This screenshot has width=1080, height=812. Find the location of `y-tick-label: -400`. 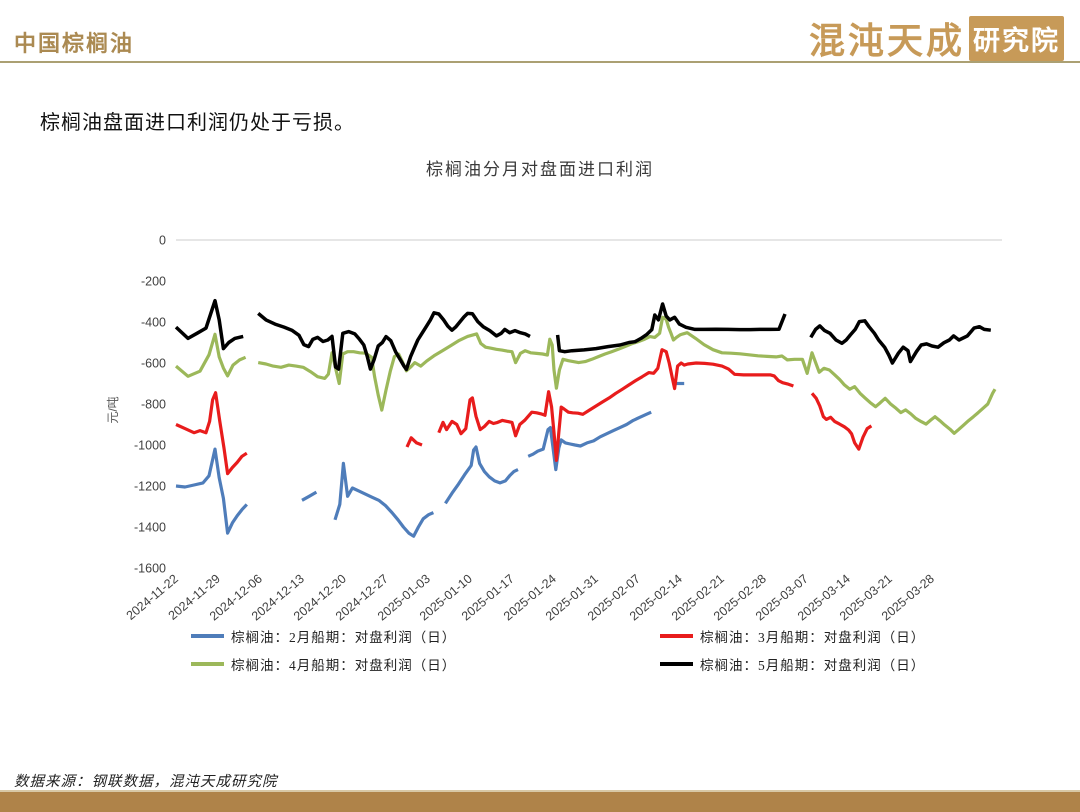

y-tick-label: -400 is located at coordinates (153, 323).